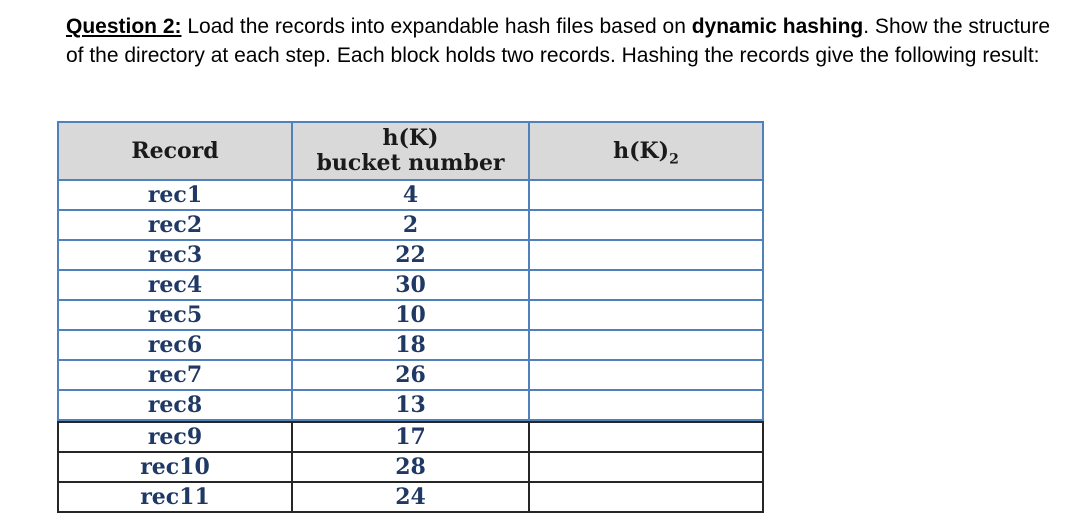  I want to click on record-cell: rec6, so click(175, 345).